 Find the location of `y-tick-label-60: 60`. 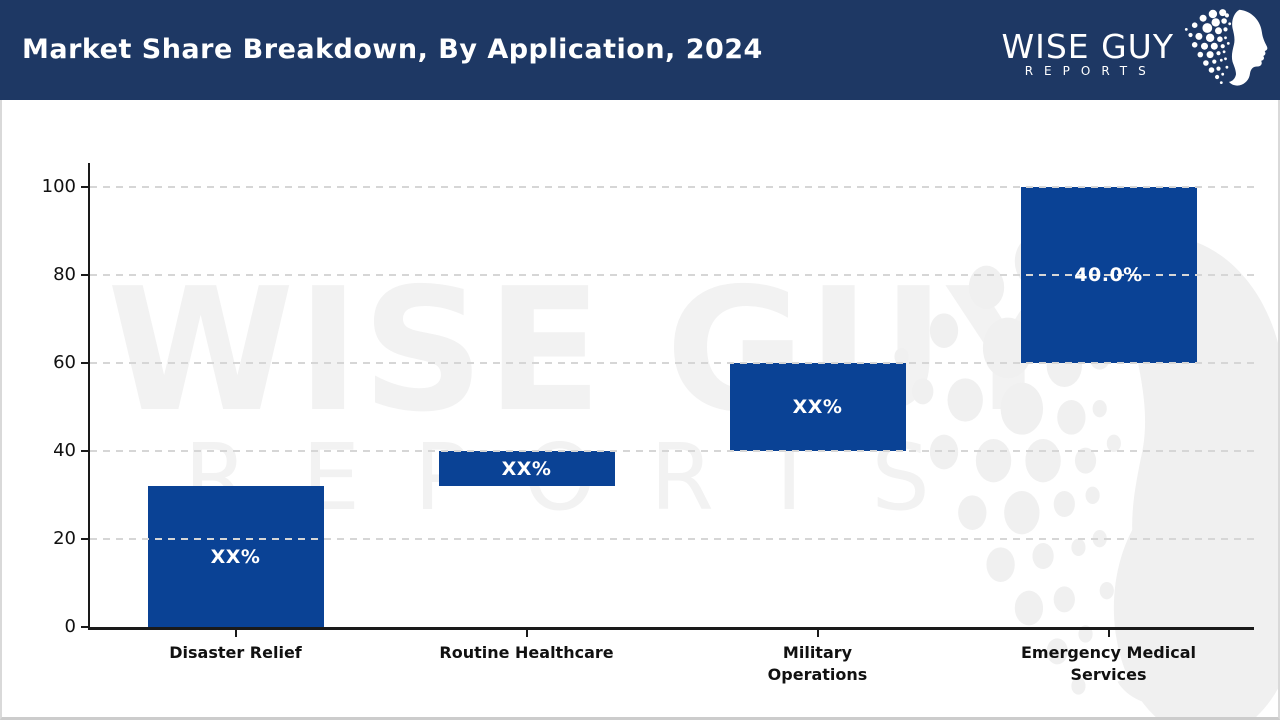

y-tick-label-60: 60 is located at coordinates (64, 362).